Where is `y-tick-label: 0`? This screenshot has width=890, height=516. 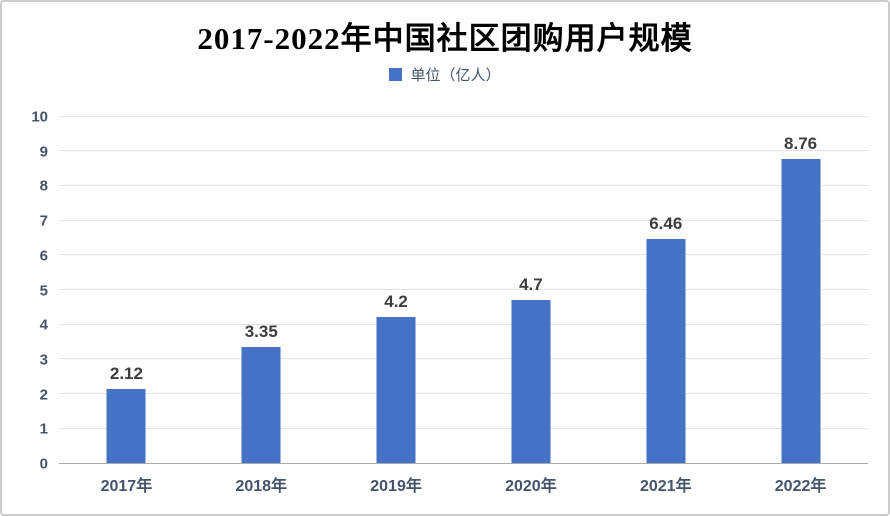 y-tick-label: 0 is located at coordinates (43, 464).